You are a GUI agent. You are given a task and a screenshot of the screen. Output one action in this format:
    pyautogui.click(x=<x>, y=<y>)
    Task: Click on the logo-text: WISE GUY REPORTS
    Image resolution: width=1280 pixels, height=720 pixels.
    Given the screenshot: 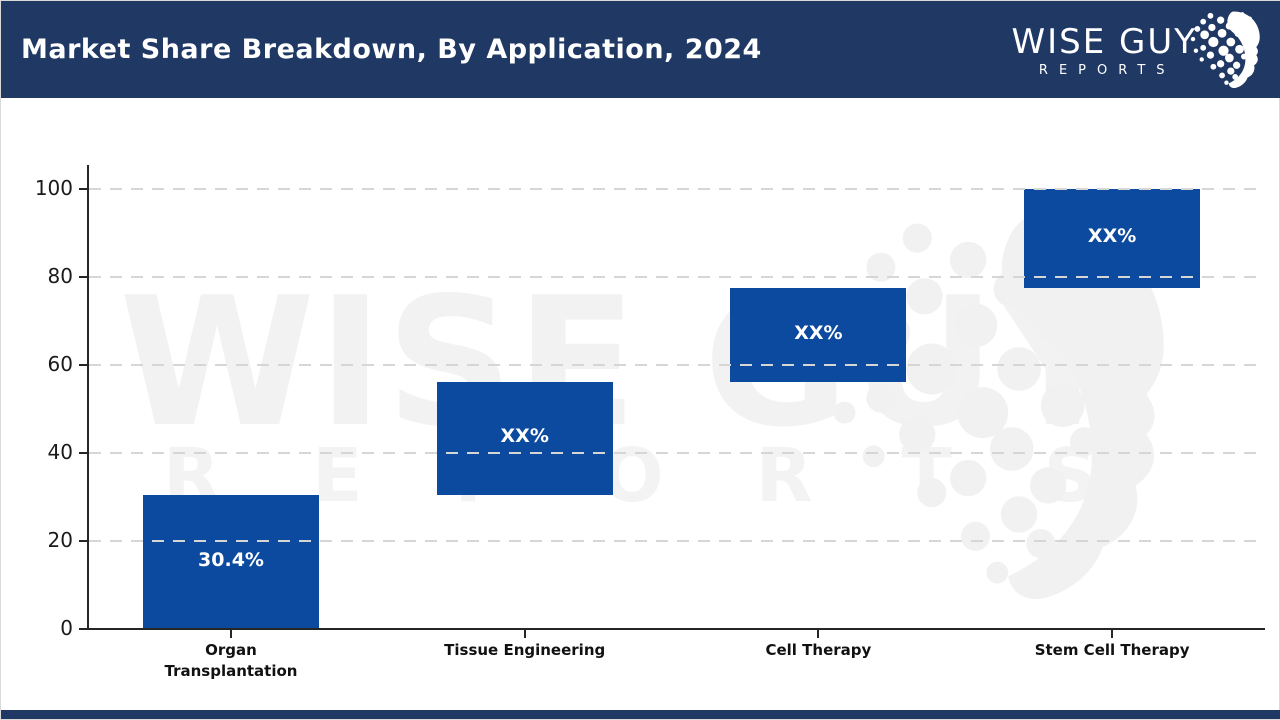 What is the action you would take?
    pyautogui.click(x=1104, y=50)
    